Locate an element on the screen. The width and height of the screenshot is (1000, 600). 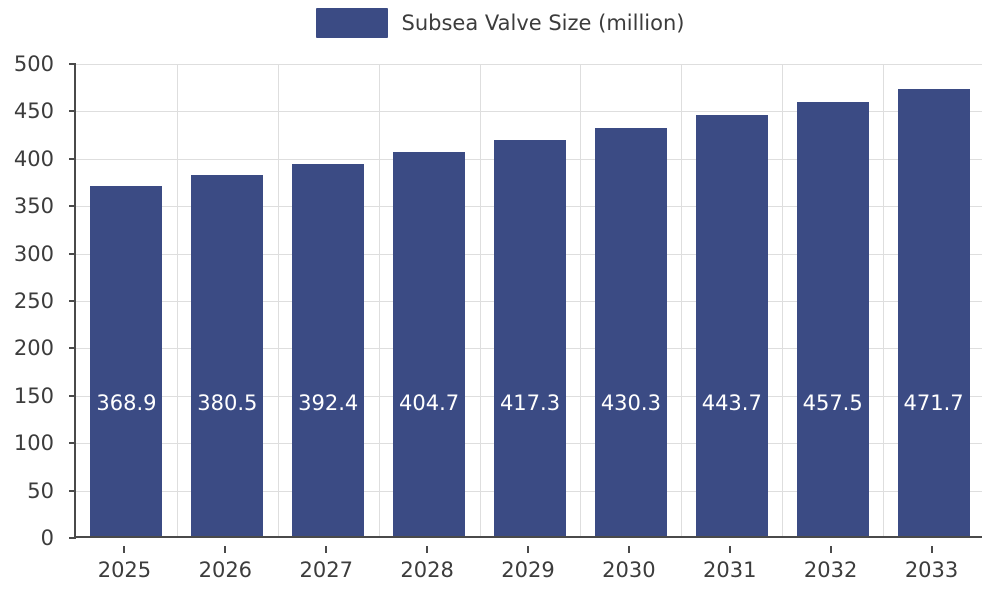
y-tick-label: 400 is located at coordinates (33, 158).